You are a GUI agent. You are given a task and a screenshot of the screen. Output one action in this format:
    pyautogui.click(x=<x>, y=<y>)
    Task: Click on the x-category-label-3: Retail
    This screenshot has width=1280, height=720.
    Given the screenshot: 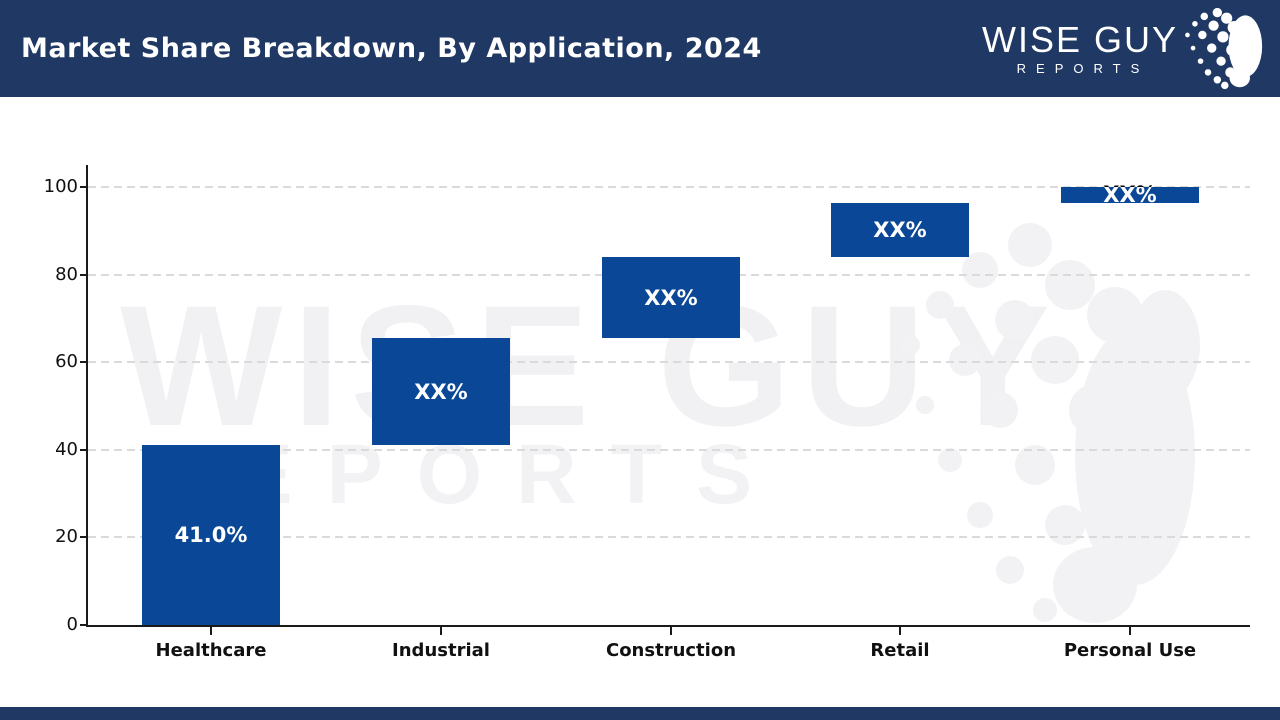 What is the action you would take?
    pyautogui.click(x=900, y=650)
    